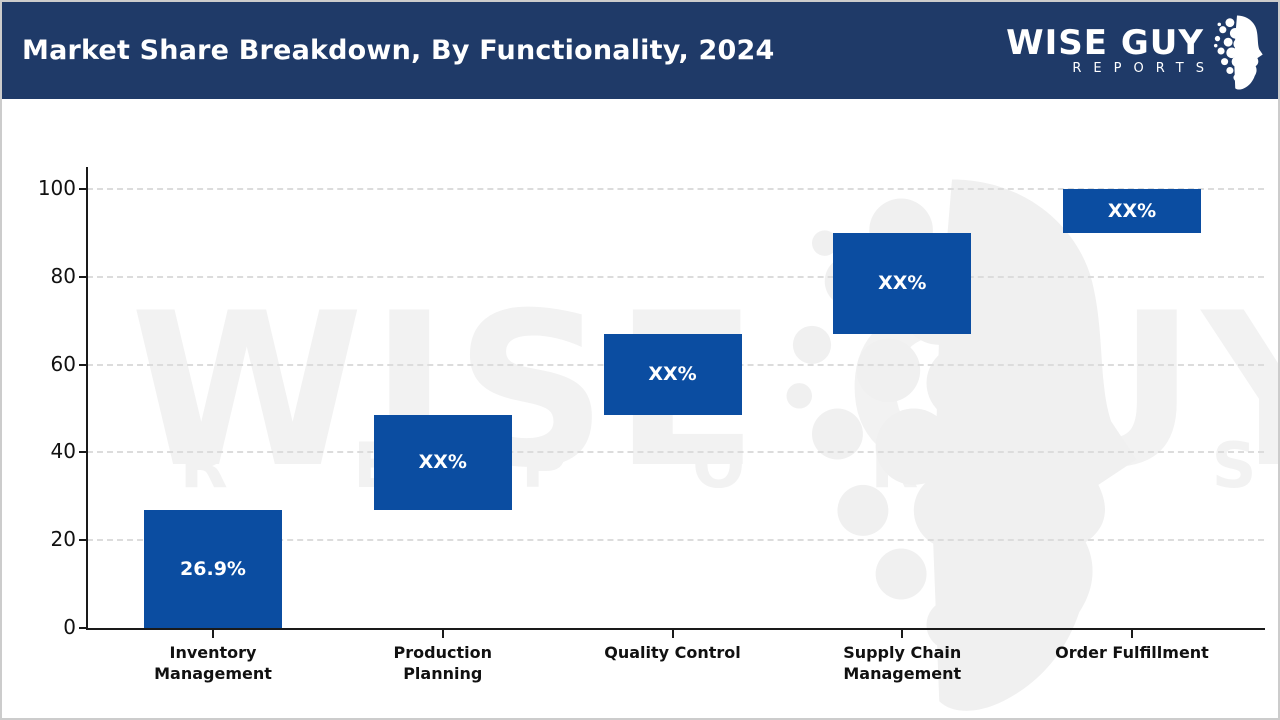 The image size is (1280, 720). Describe the element at coordinates (902, 663) in the screenshot. I see `x-axis-label: Supply Chain Management` at that location.